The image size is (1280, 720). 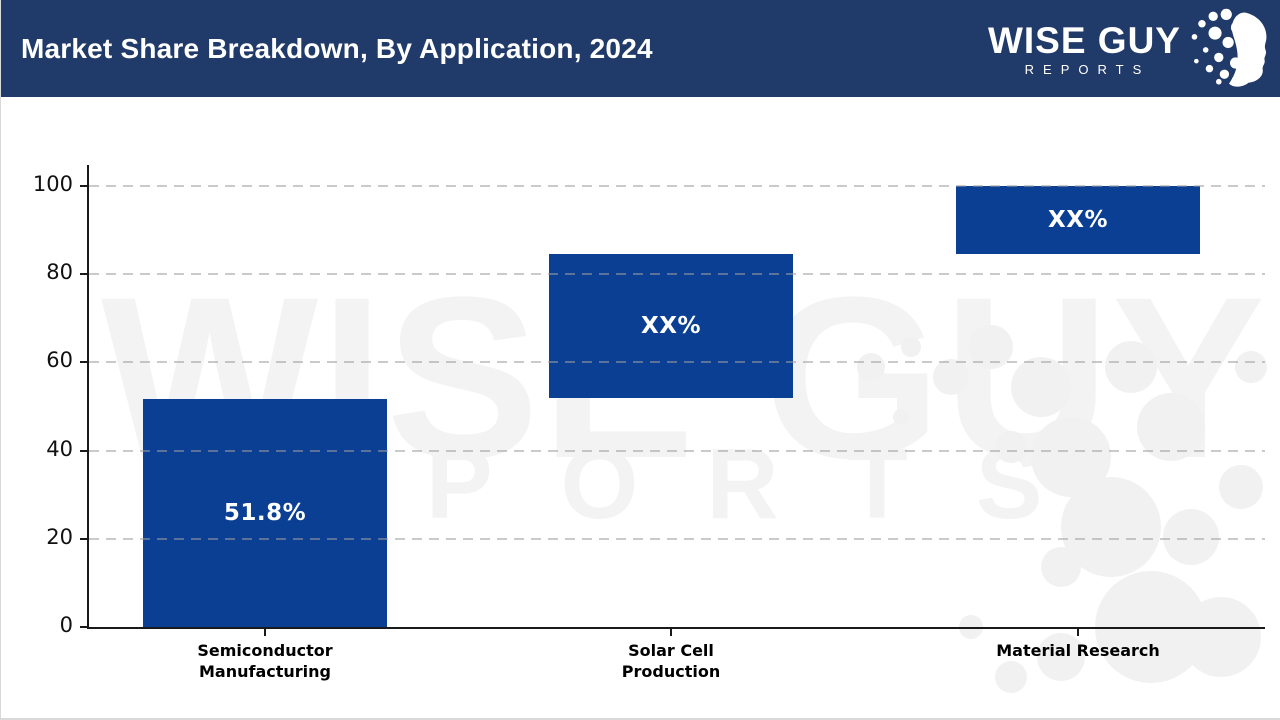 I want to click on logo-subname: REPORTS, so click(x=1087, y=69).